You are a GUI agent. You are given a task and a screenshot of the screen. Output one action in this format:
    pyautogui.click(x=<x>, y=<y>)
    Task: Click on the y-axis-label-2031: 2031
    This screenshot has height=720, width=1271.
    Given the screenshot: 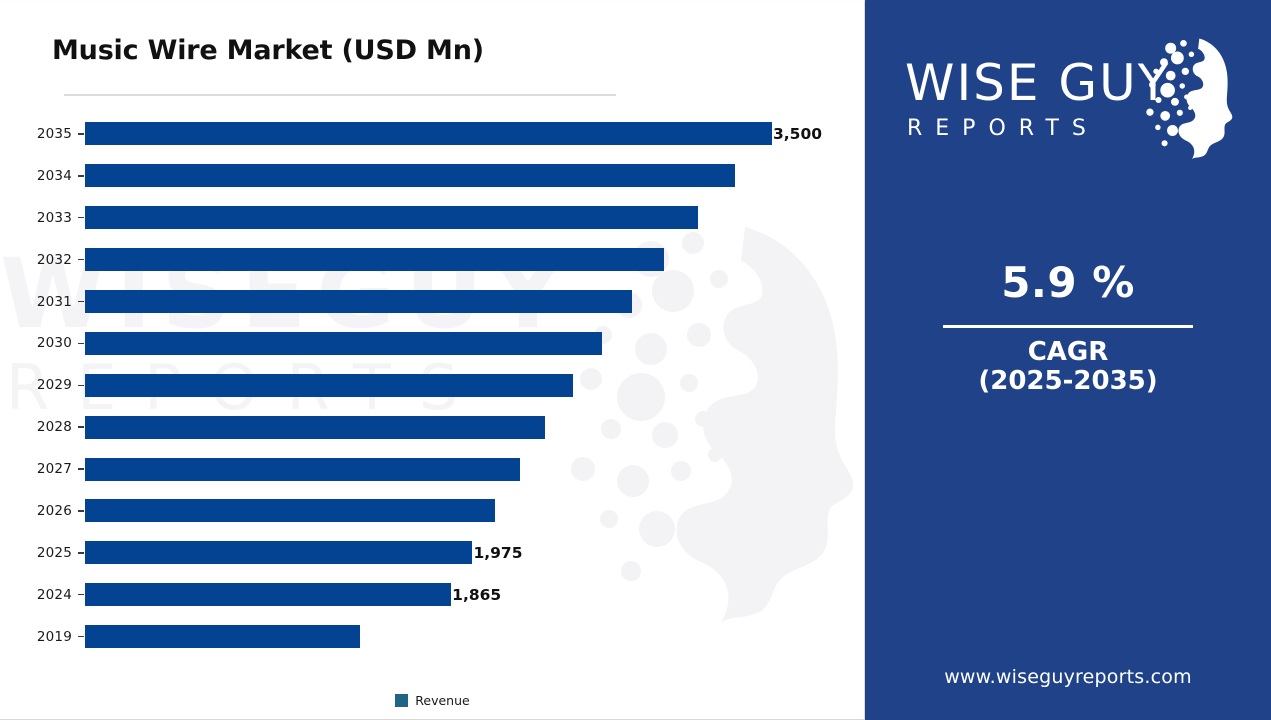 What is the action you would take?
    pyautogui.click(x=54, y=301)
    